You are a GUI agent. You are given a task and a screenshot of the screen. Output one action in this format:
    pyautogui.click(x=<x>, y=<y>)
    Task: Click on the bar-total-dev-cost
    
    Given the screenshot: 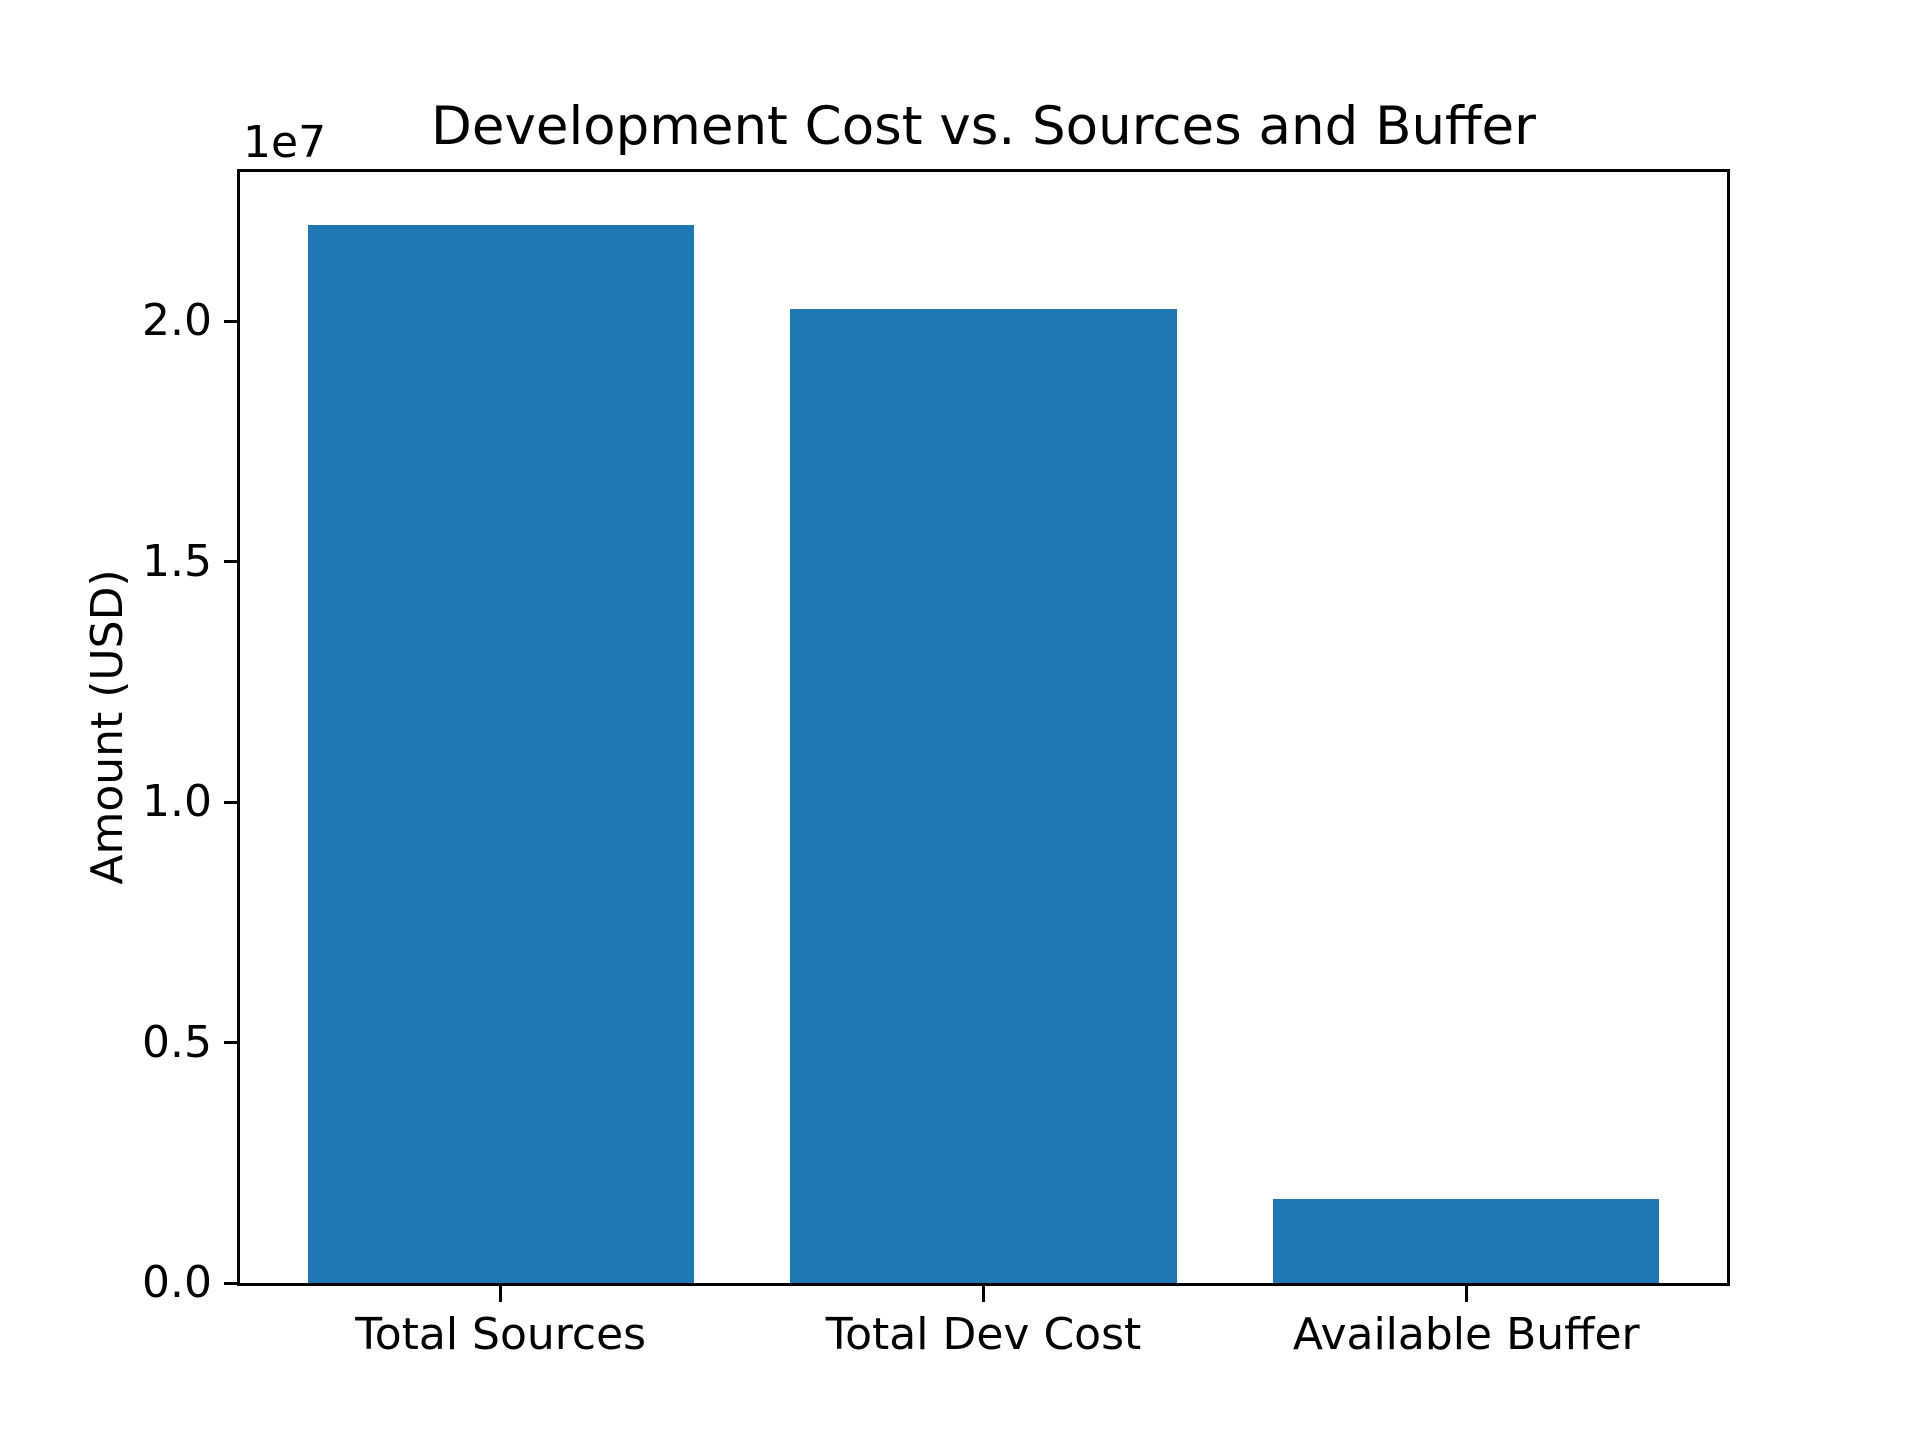 What is the action you would take?
    pyautogui.click(x=983, y=796)
    